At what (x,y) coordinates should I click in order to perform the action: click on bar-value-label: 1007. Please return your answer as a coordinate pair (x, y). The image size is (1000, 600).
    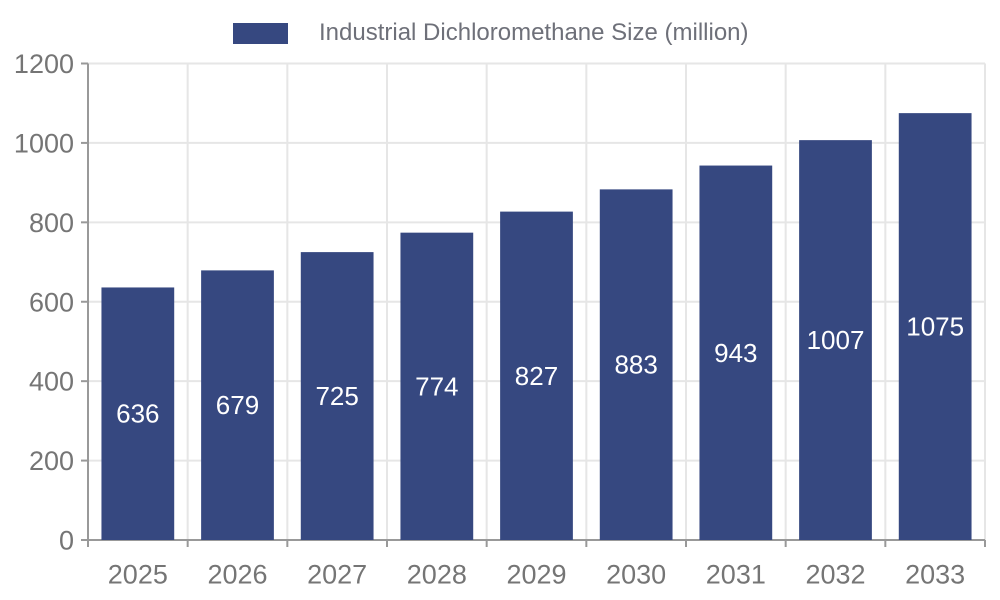
    Looking at the image, I should click on (836, 340).